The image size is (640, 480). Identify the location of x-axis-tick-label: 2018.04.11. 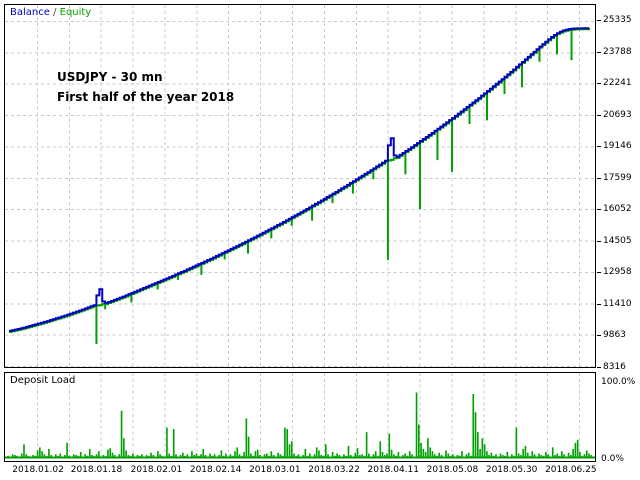
(393, 470).